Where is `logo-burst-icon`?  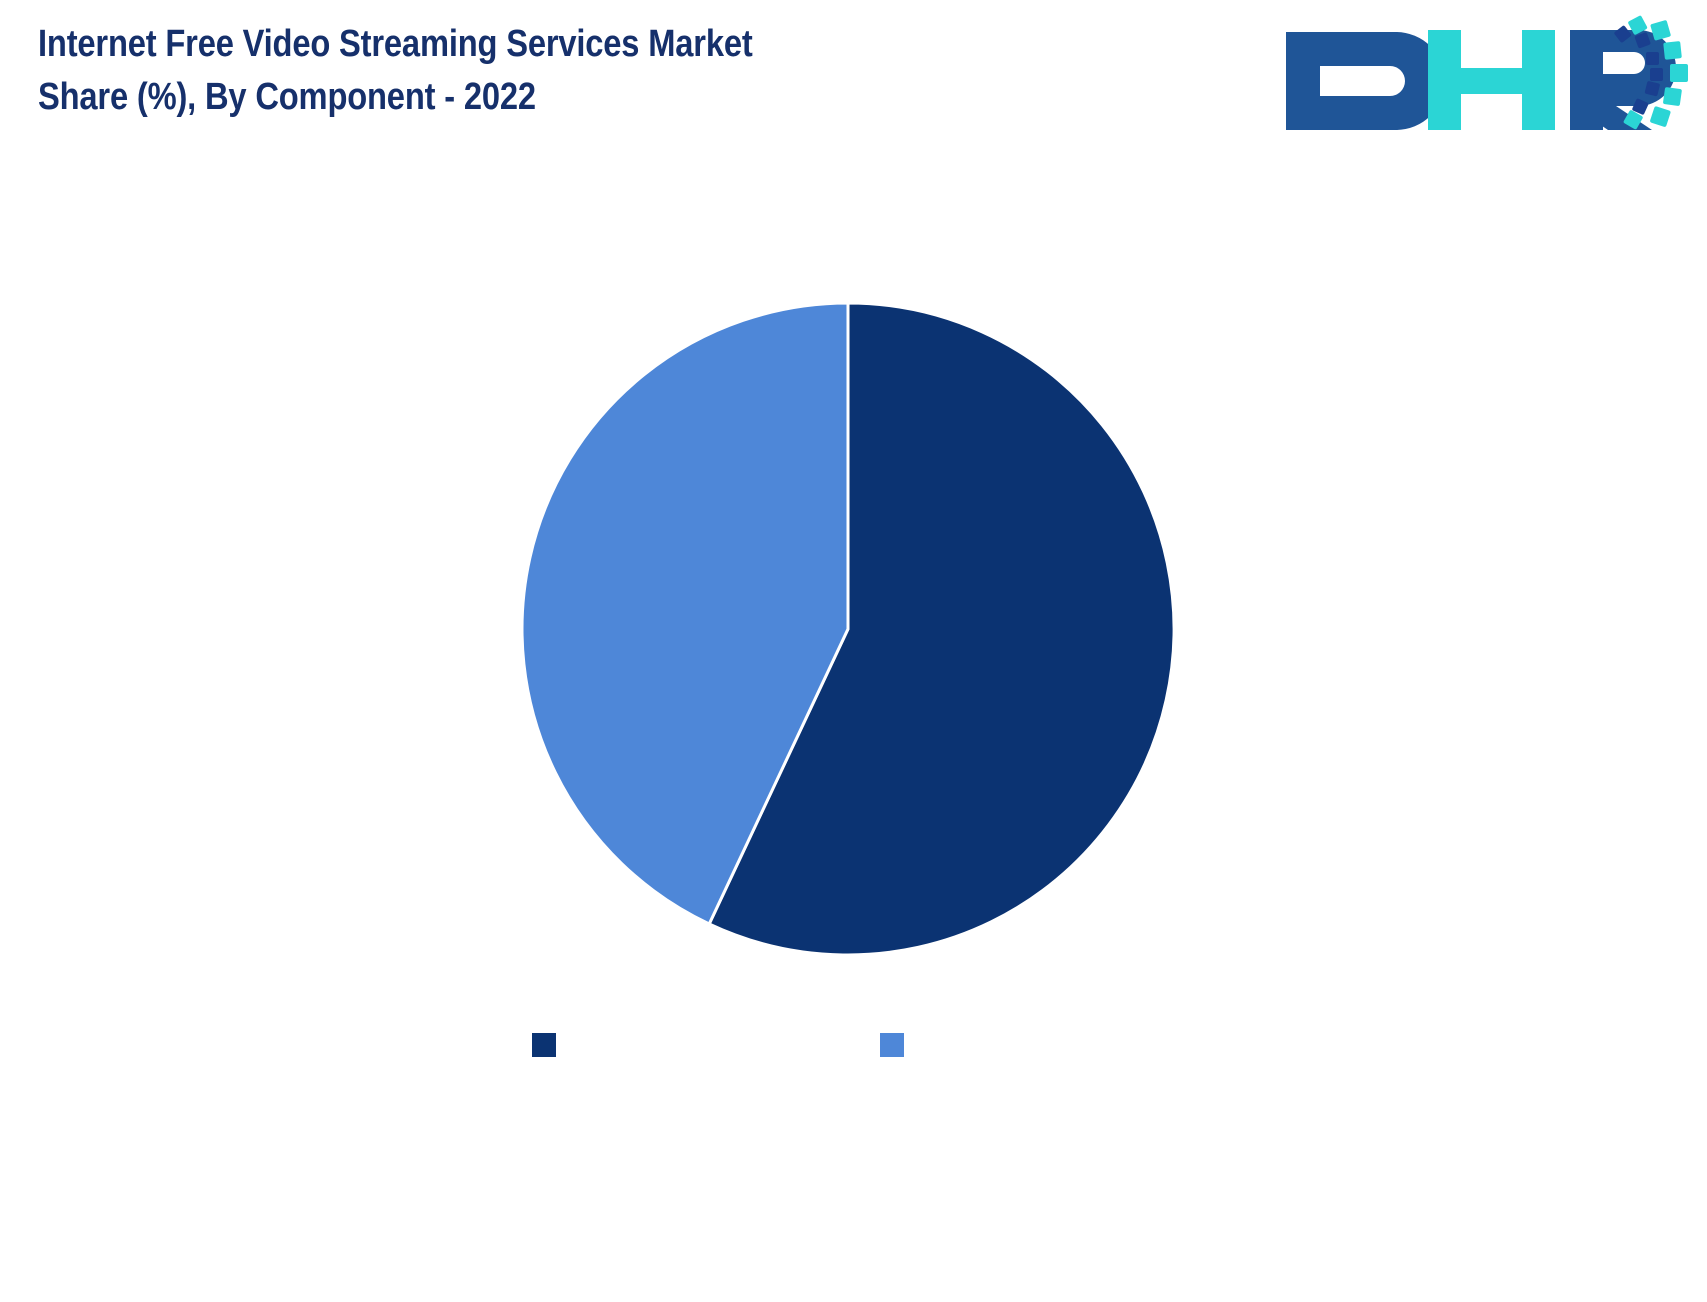
logo-burst-icon is located at coordinates (1651, 72).